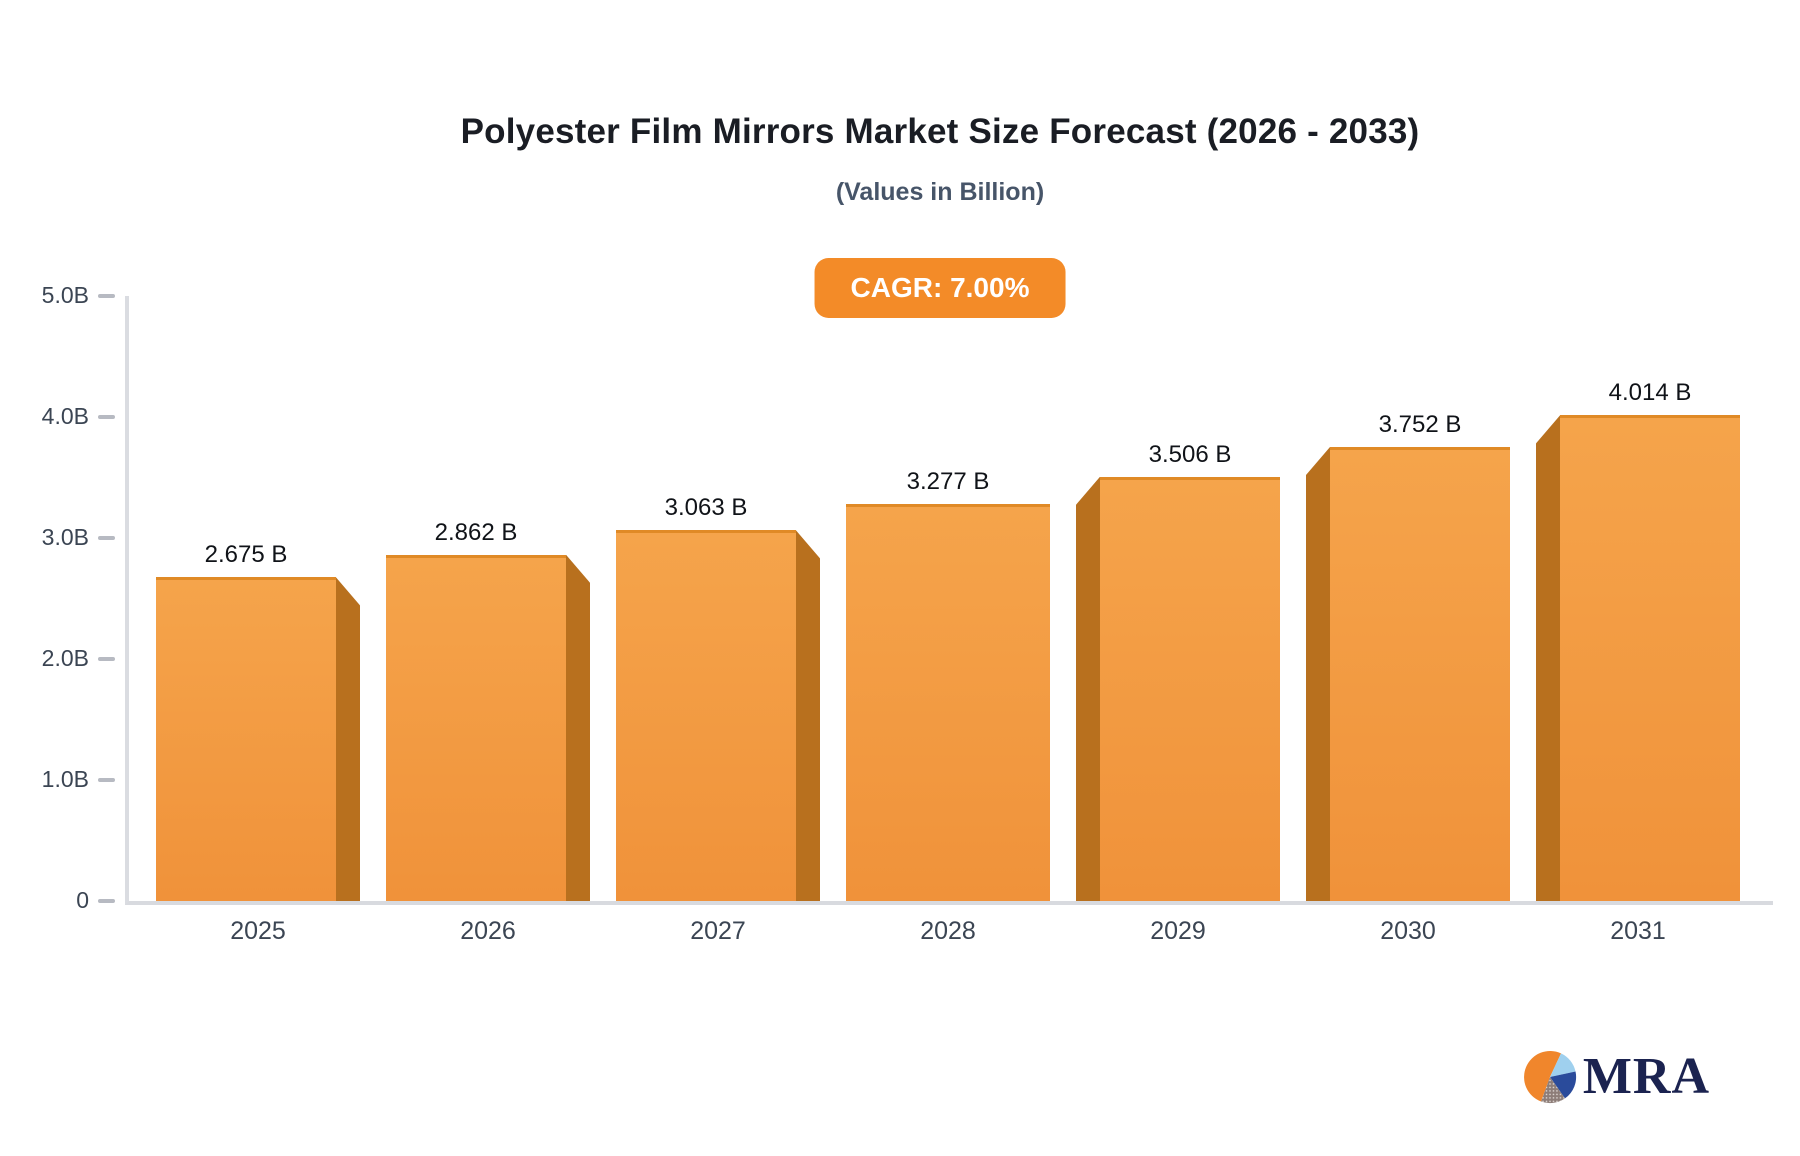 The width and height of the screenshot is (1800, 1156). What do you see at coordinates (948, 931) in the screenshot?
I see `x-axis-label: 2028` at bounding box center [948, 931].